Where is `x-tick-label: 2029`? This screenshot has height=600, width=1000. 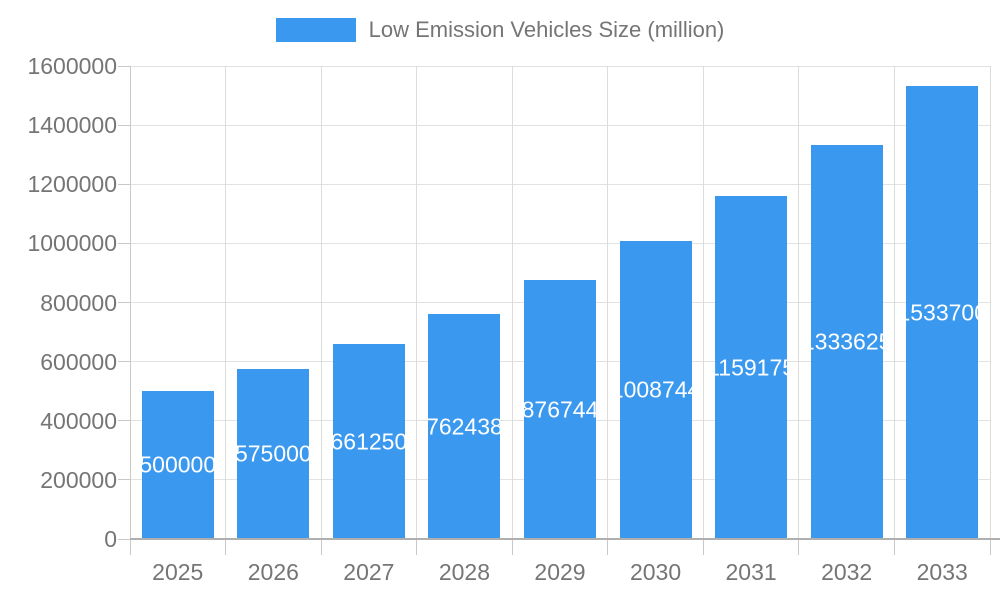 x-tick-label: 2029 is located at coordinates (560, 572).